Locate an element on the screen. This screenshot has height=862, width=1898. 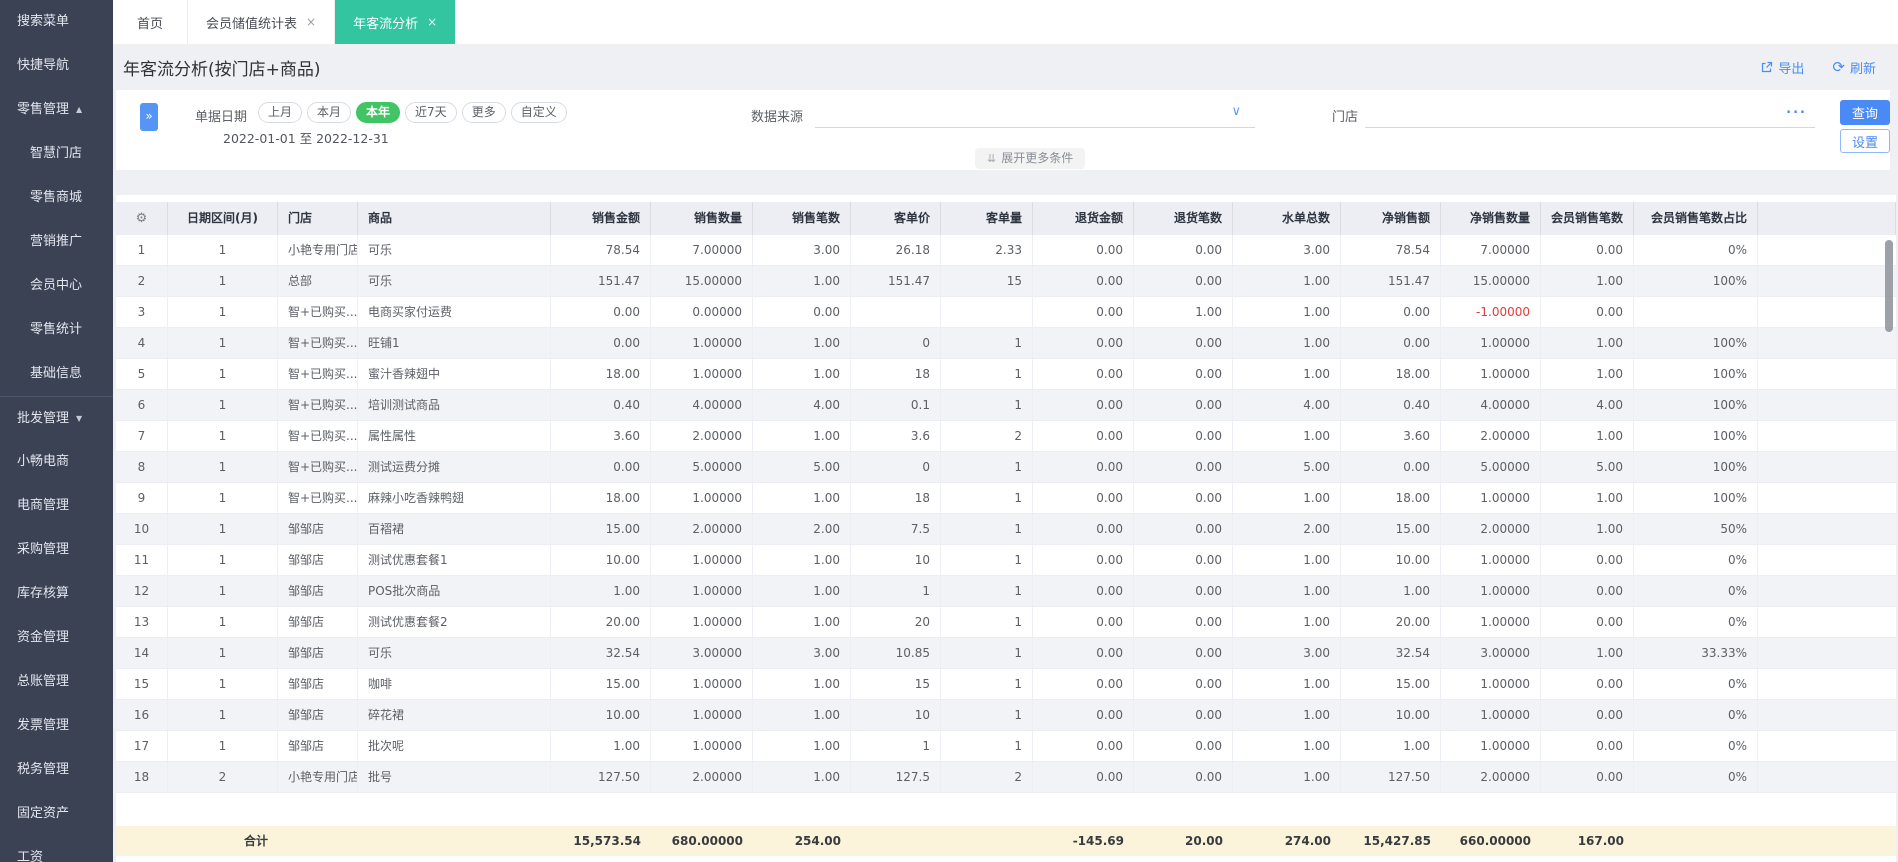
sidebar-item-税务管理: 税务管理 is located at coordinates (56, 770).